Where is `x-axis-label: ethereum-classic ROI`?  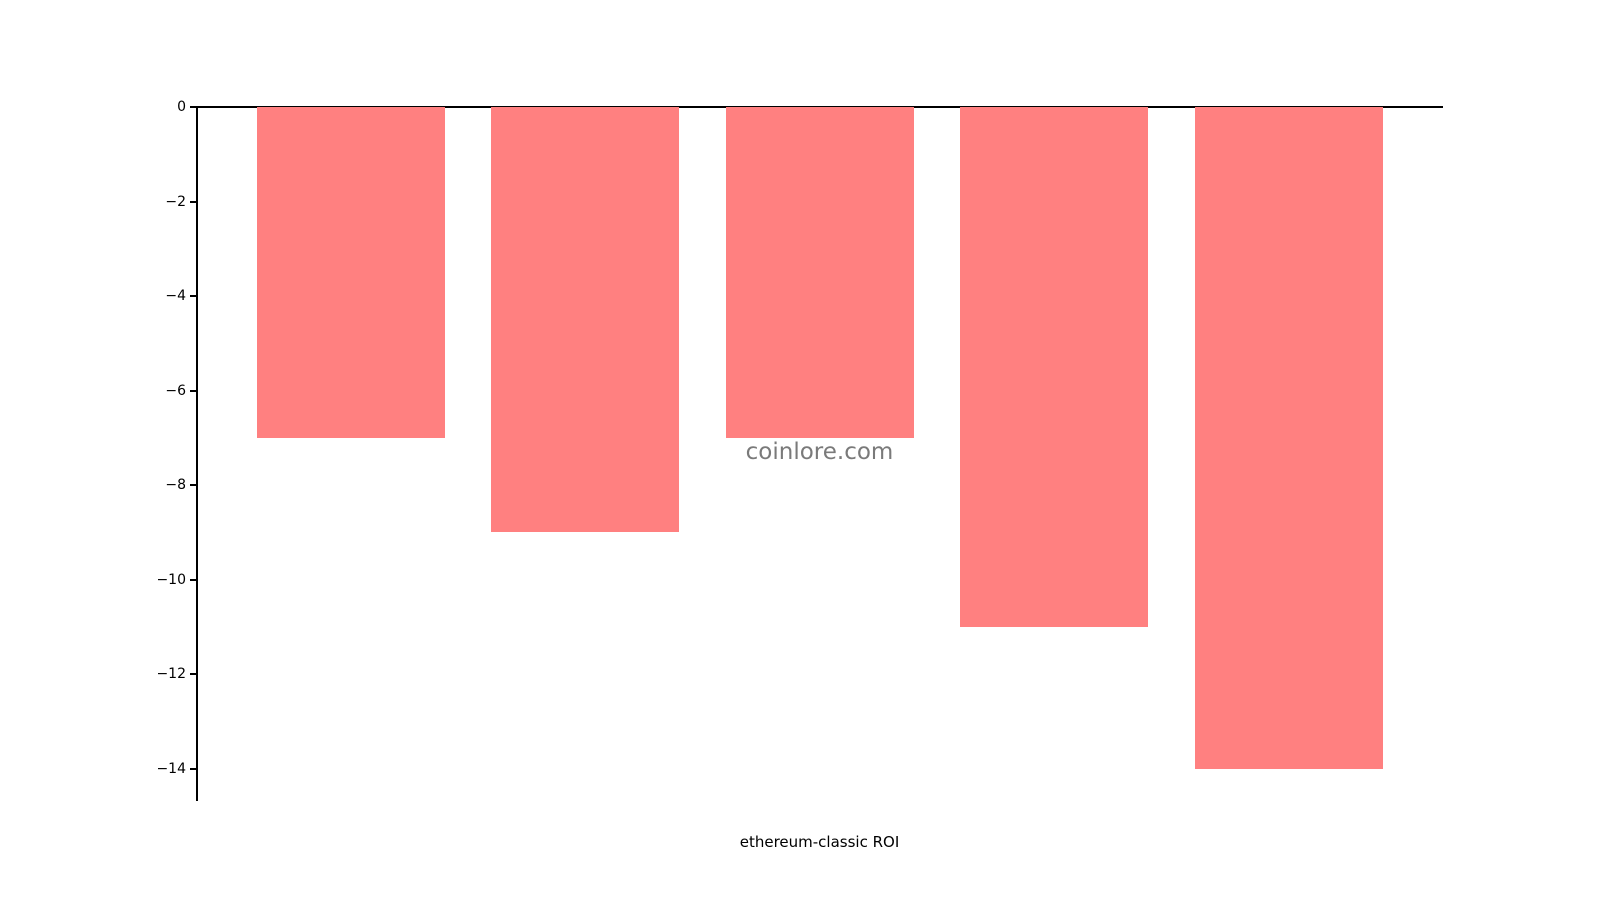 x-axis-label: ethereum-classic ROI is located at coordinates (819, 842).